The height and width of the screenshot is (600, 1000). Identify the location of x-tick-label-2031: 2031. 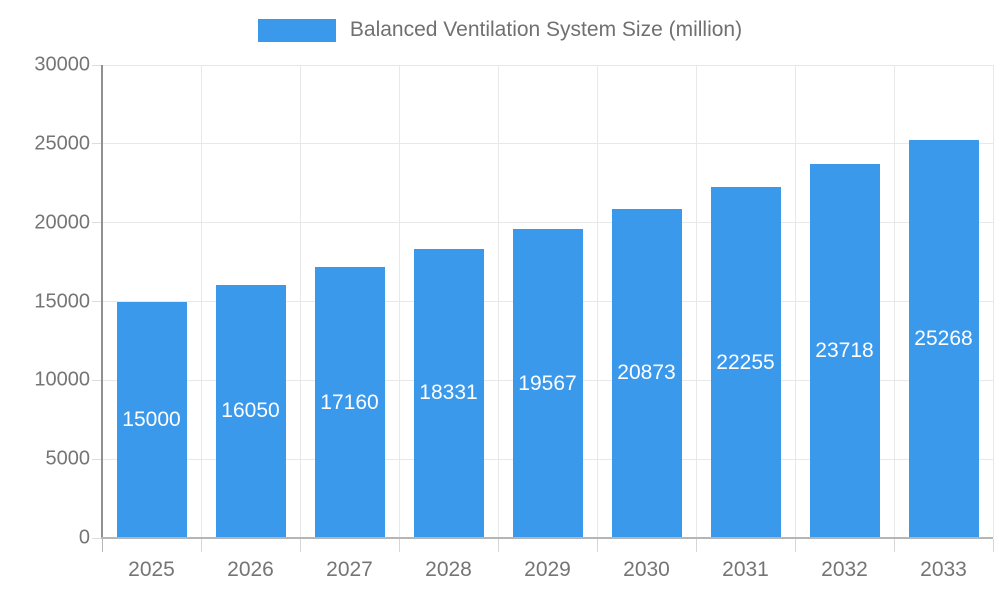
(745, 569).